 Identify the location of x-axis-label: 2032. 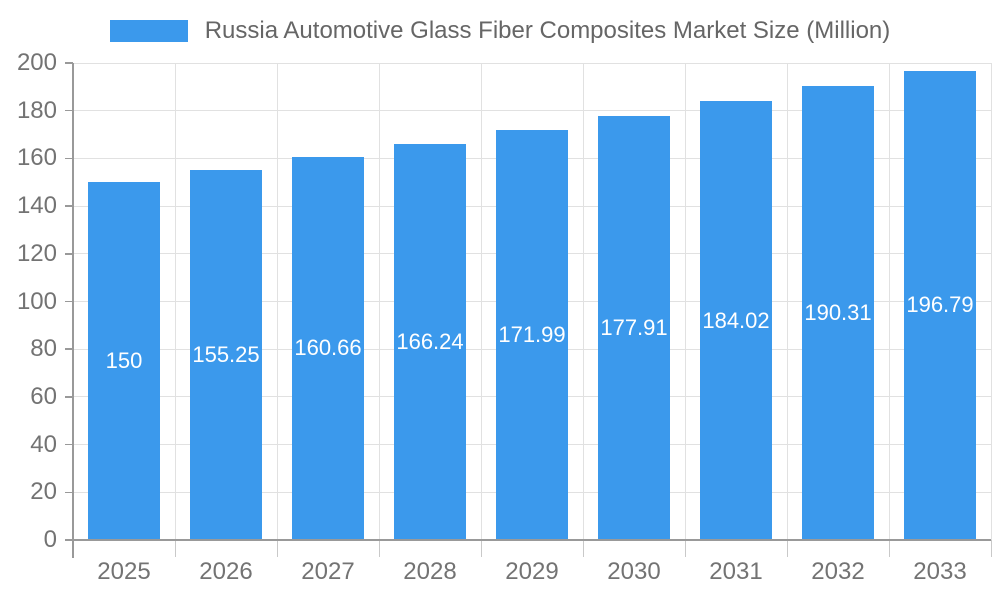
(838, 571).